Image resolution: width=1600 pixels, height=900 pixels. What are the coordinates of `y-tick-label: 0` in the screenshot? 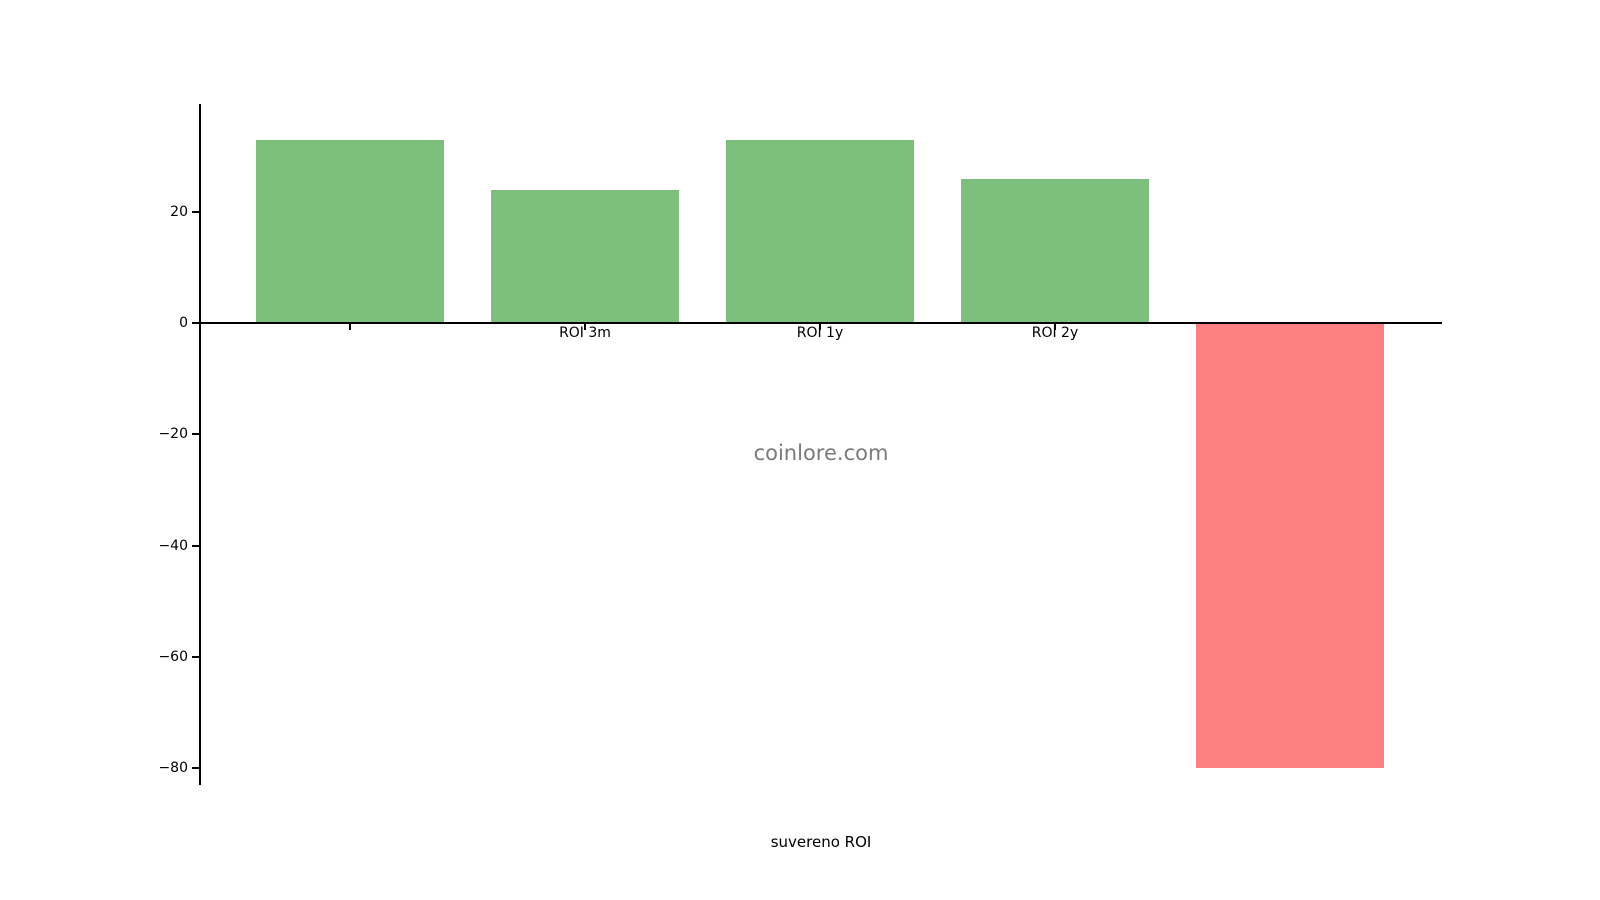 It's located at (183, 323).